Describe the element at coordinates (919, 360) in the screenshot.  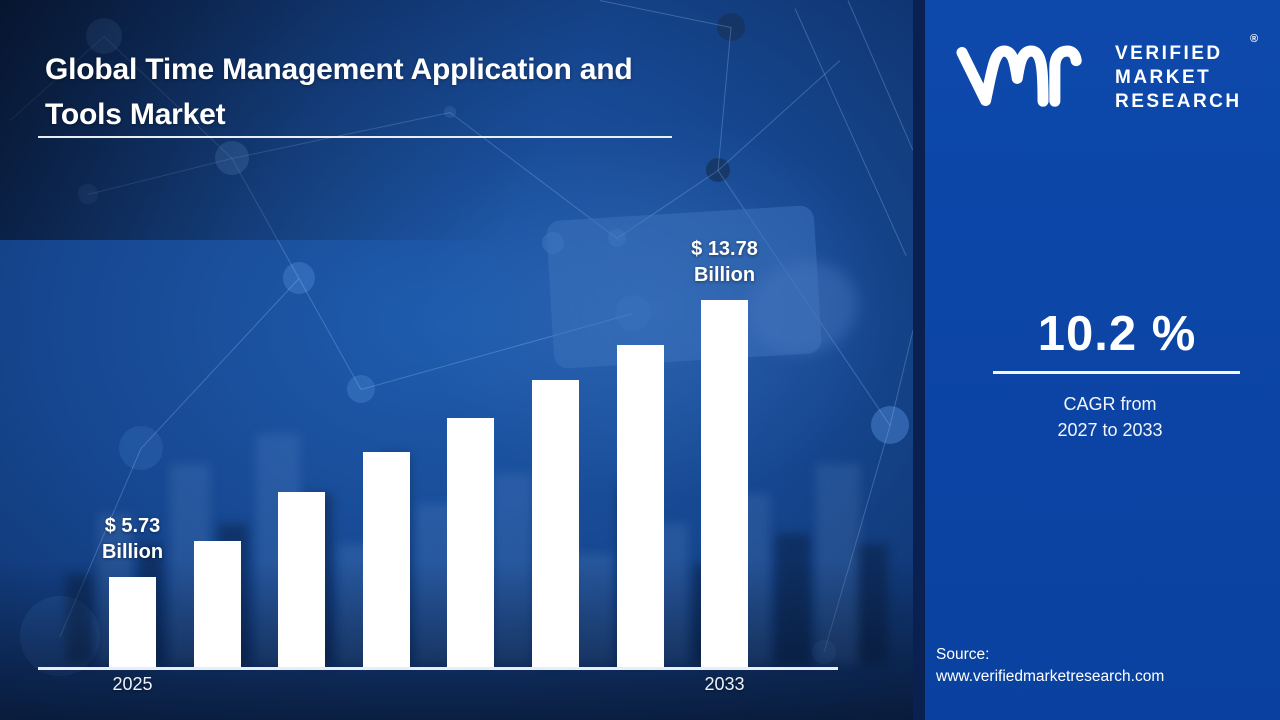
I see `panel-separator` at that location.